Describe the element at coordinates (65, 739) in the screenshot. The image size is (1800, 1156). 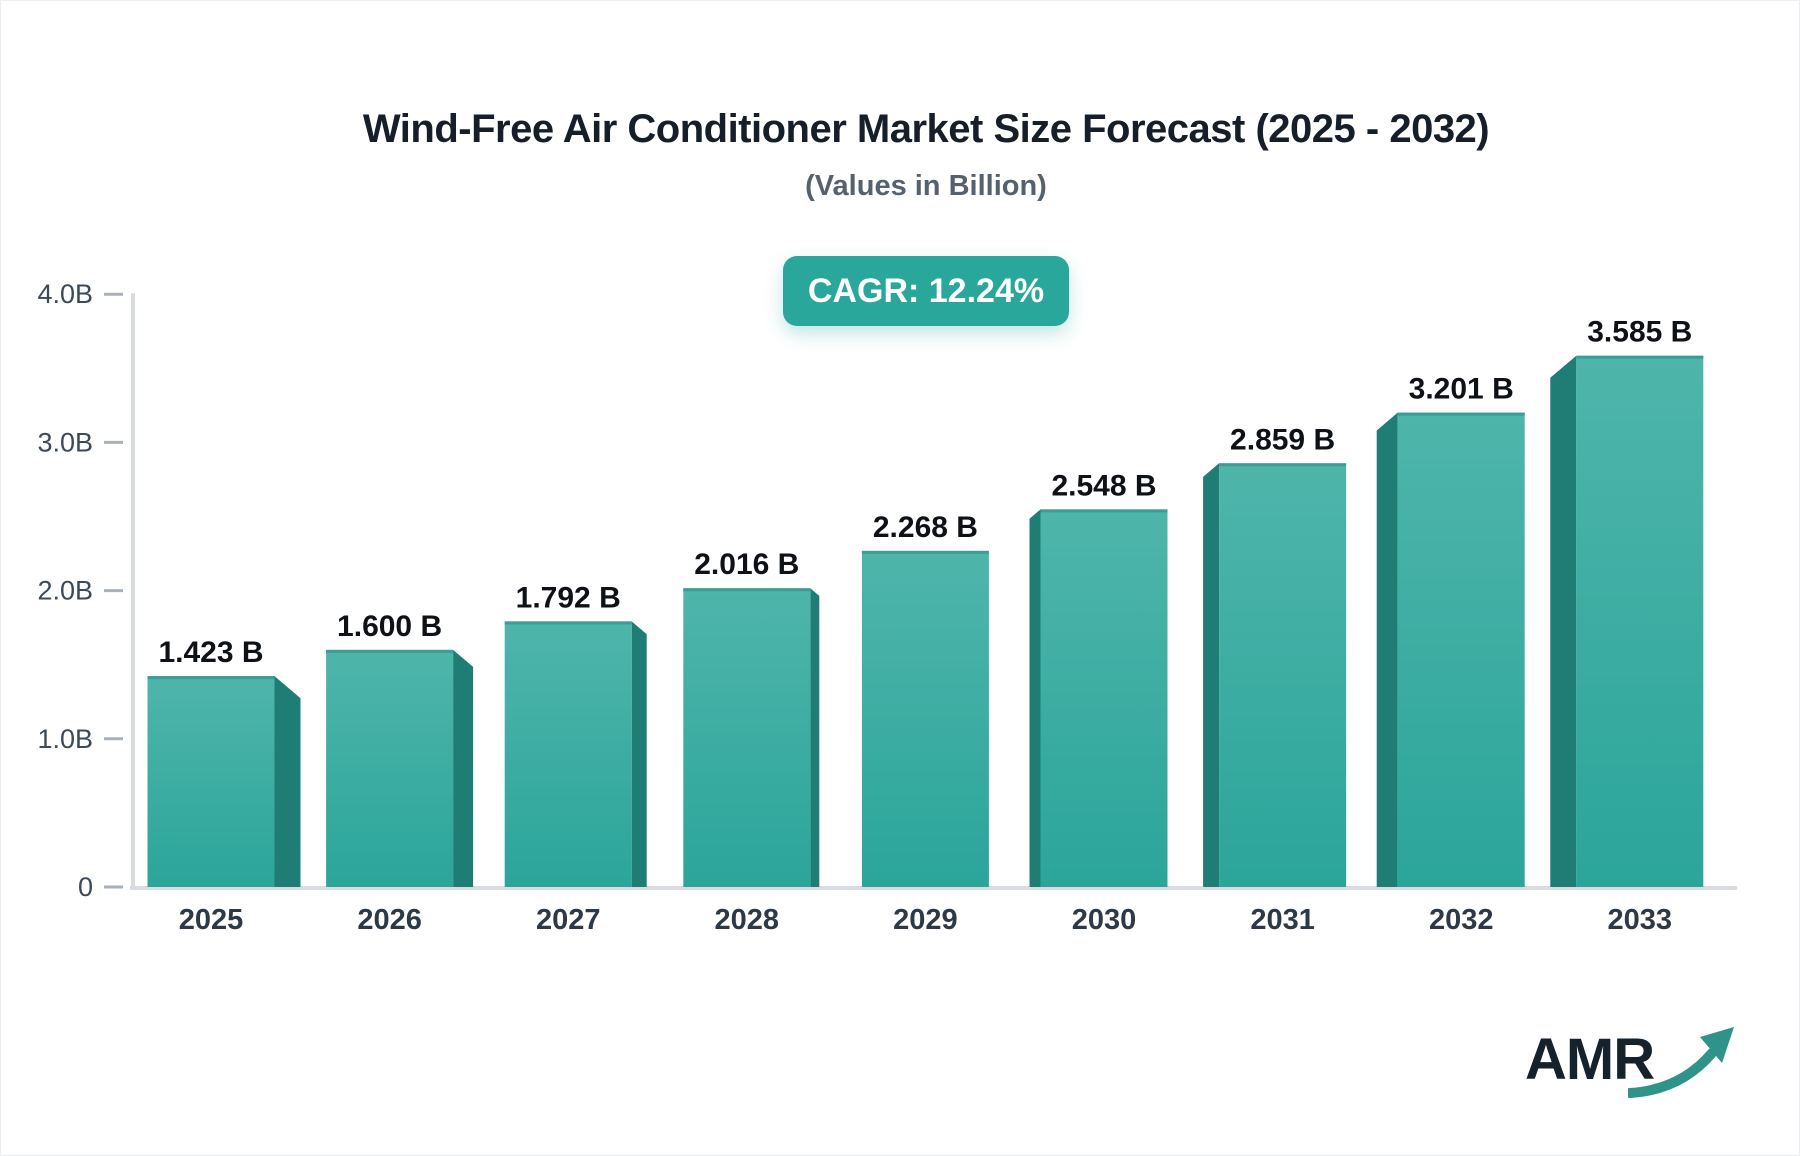
I see `y-axis-label: 1.0B` at that location.